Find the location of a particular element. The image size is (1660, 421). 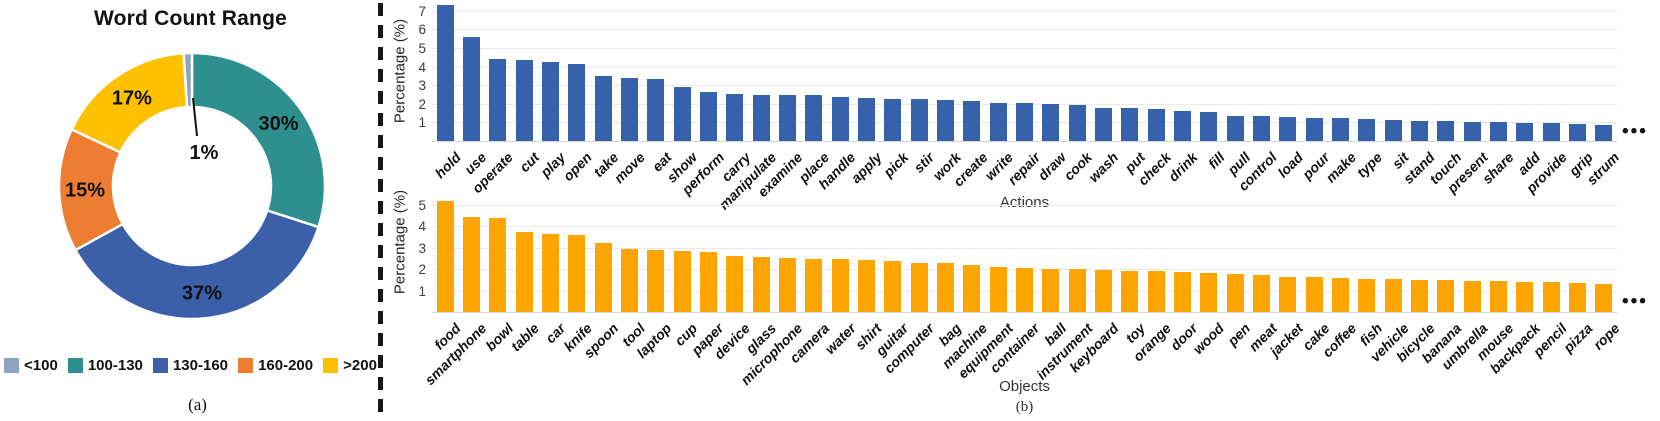

bar-bag is located at coordinates (945, 287).